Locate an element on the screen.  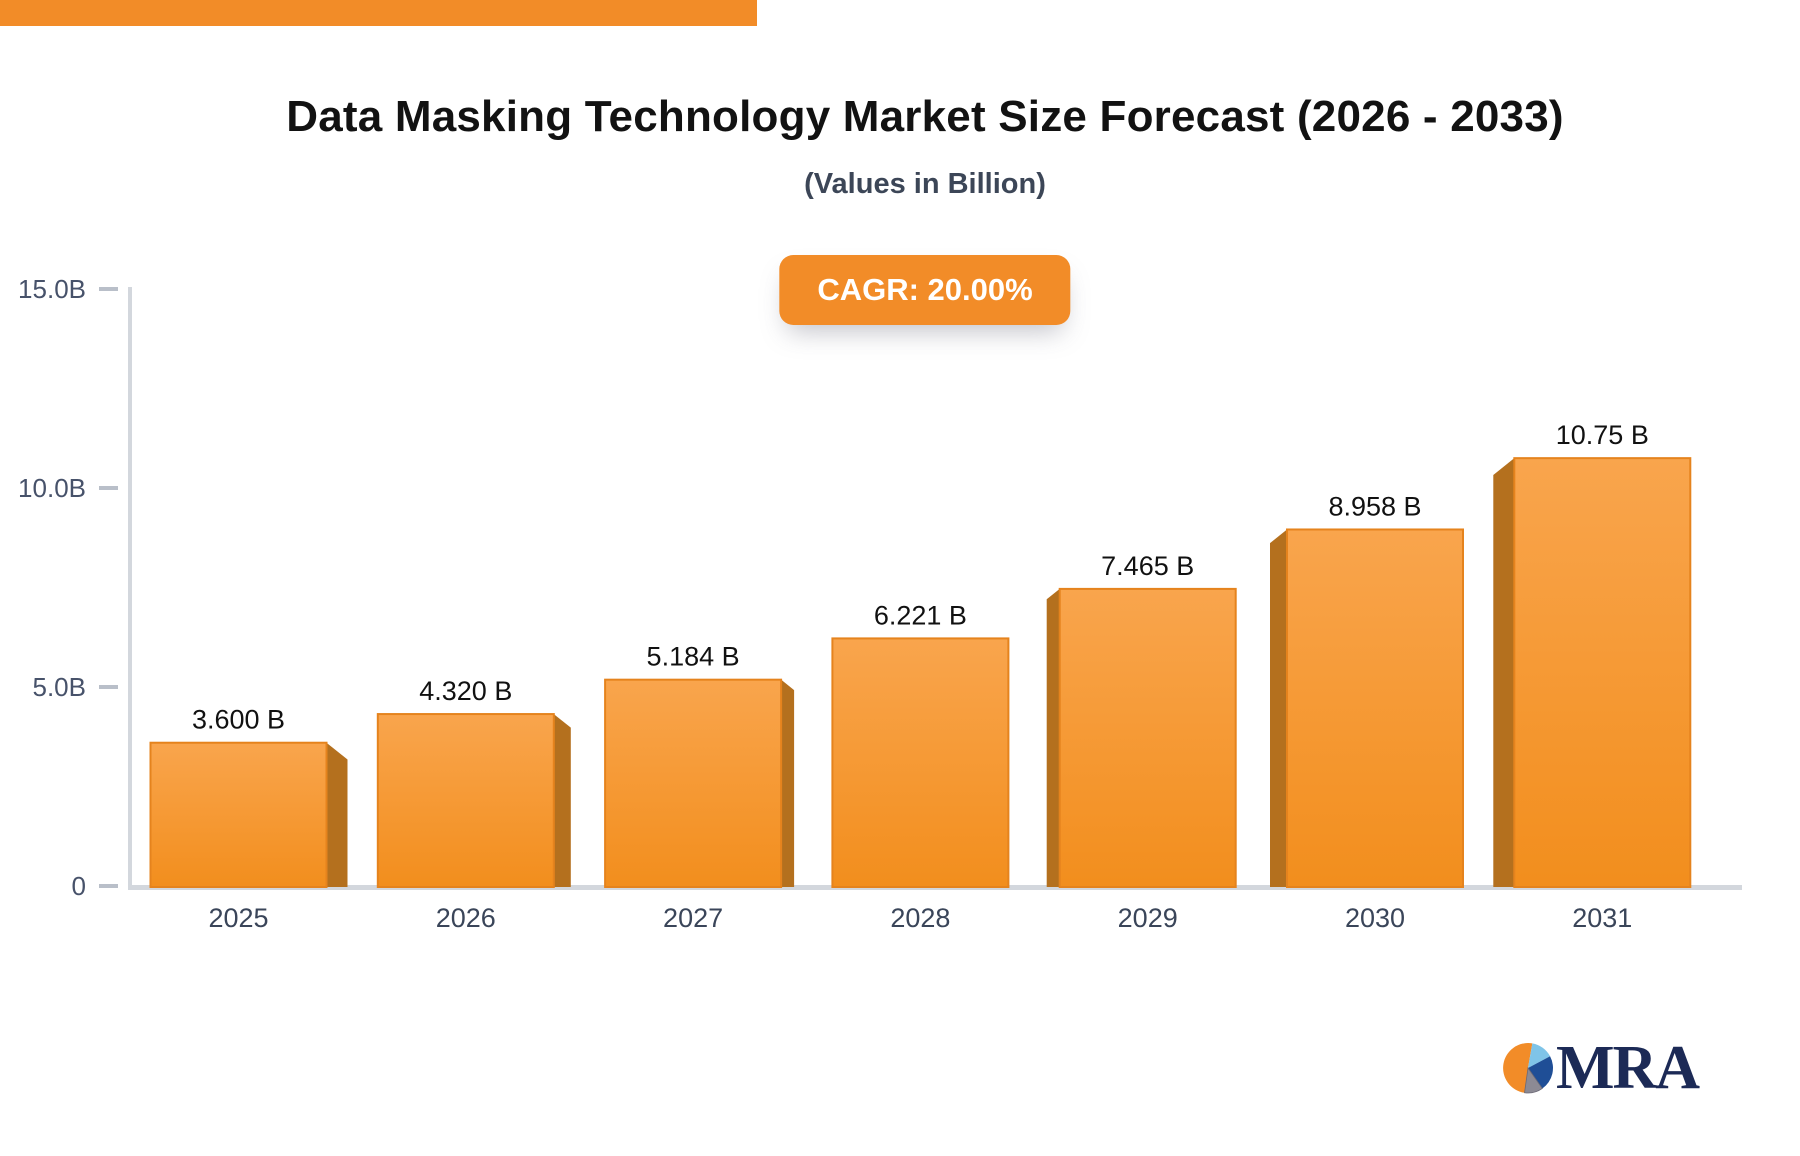
y-axis-label-5.0B: 5.0B is located at coordinates (60, 687).